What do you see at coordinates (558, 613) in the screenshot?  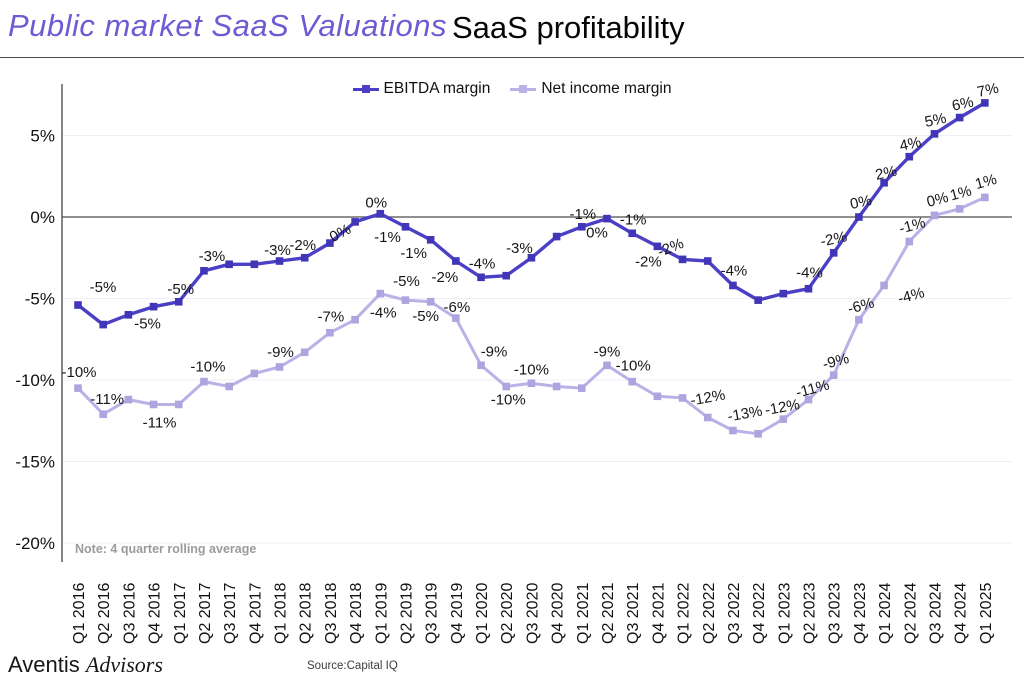 I see `x-axis-label: Q4 2020` at bounding box center [558, 613].